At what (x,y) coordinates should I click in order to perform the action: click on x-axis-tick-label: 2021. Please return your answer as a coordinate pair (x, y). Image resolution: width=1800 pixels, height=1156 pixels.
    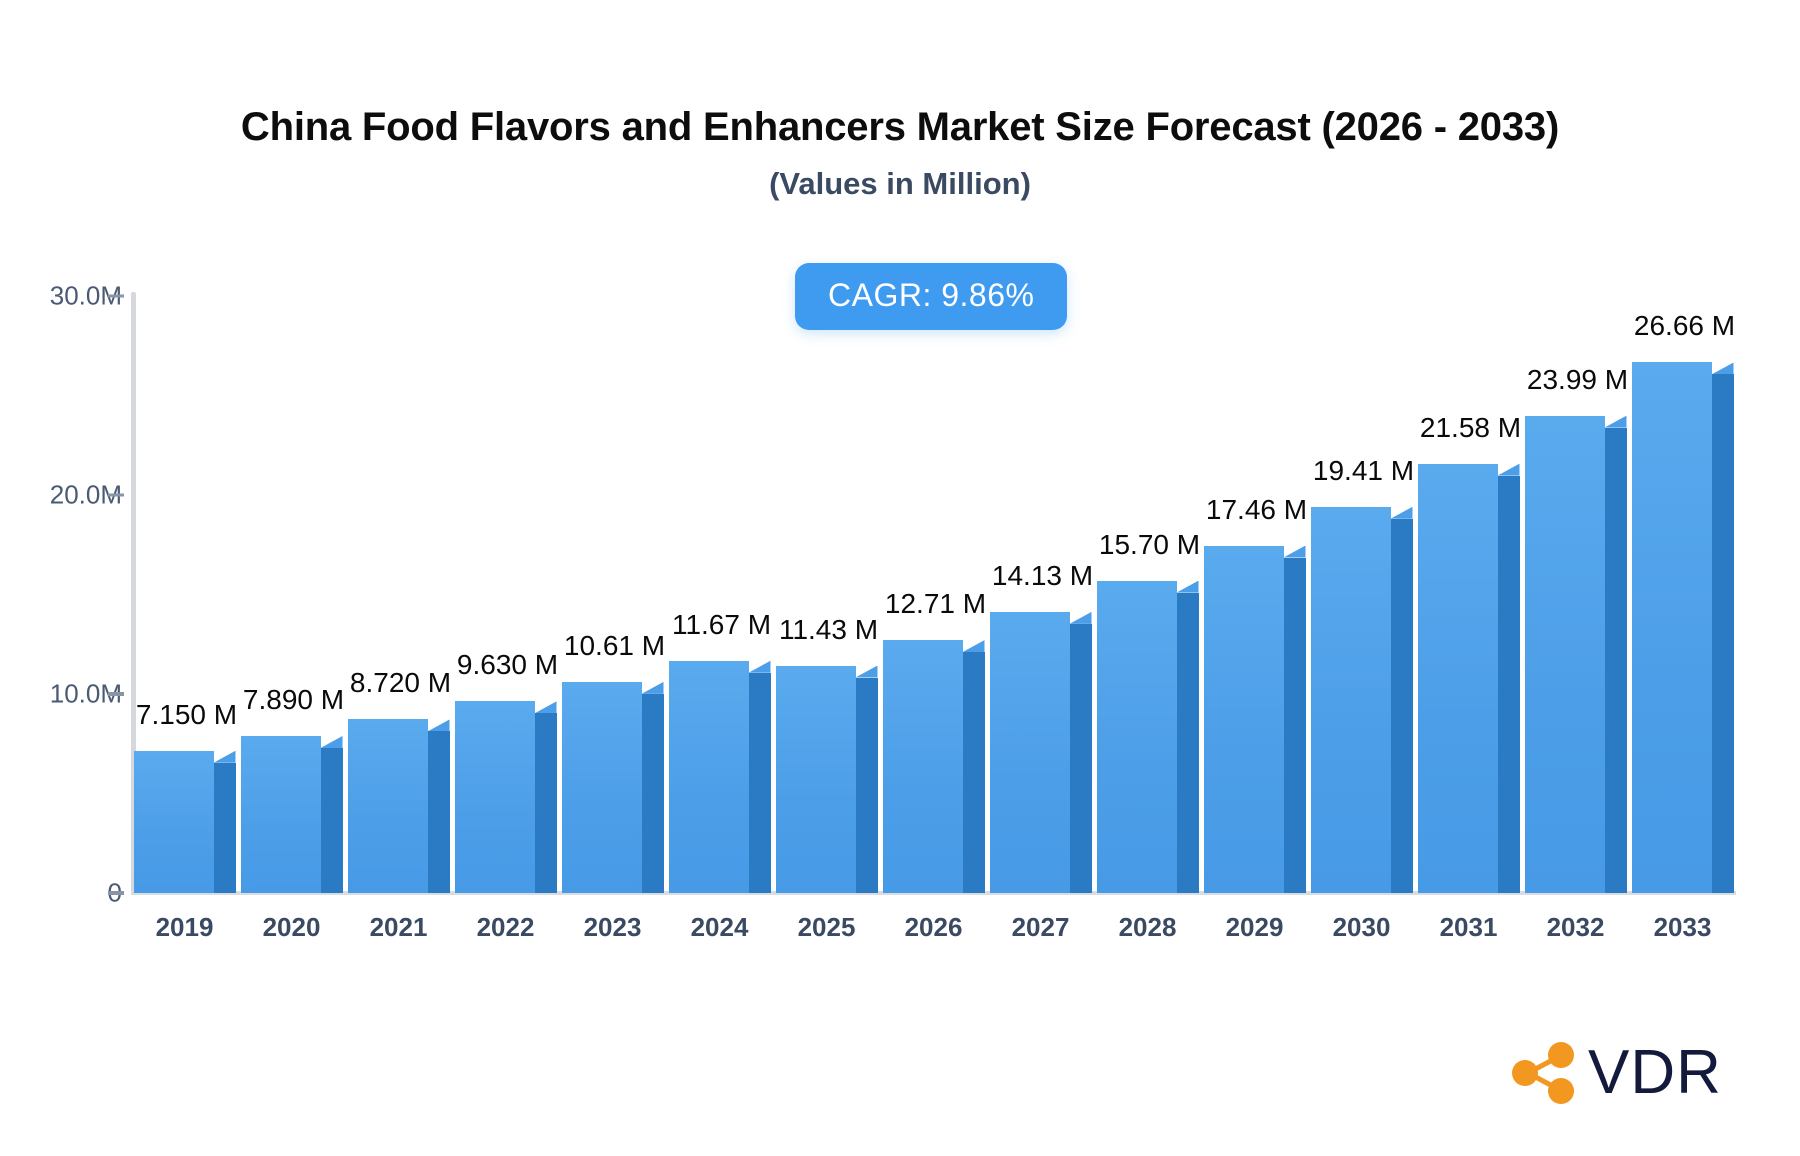
    Looking at the image, I should click on (398, 927).